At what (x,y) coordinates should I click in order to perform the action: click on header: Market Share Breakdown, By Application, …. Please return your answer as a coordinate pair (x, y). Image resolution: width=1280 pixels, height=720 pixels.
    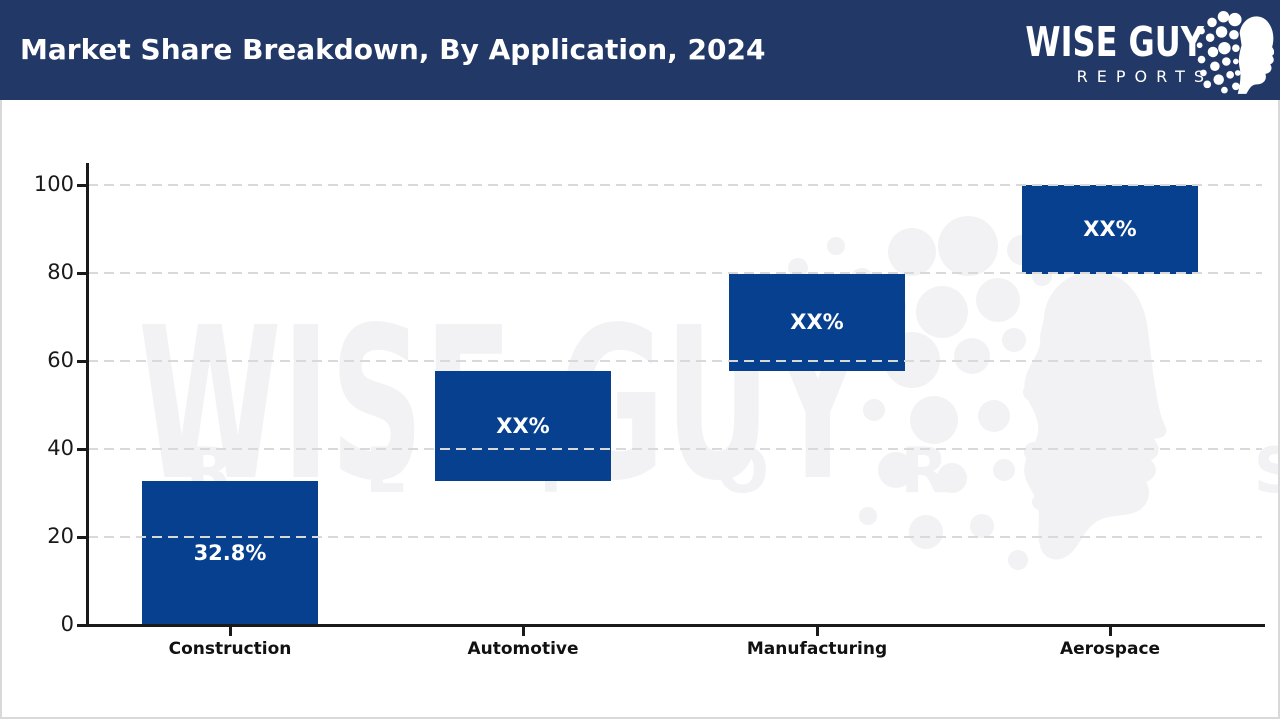
    Looking at the image, I should click on (640, 50).